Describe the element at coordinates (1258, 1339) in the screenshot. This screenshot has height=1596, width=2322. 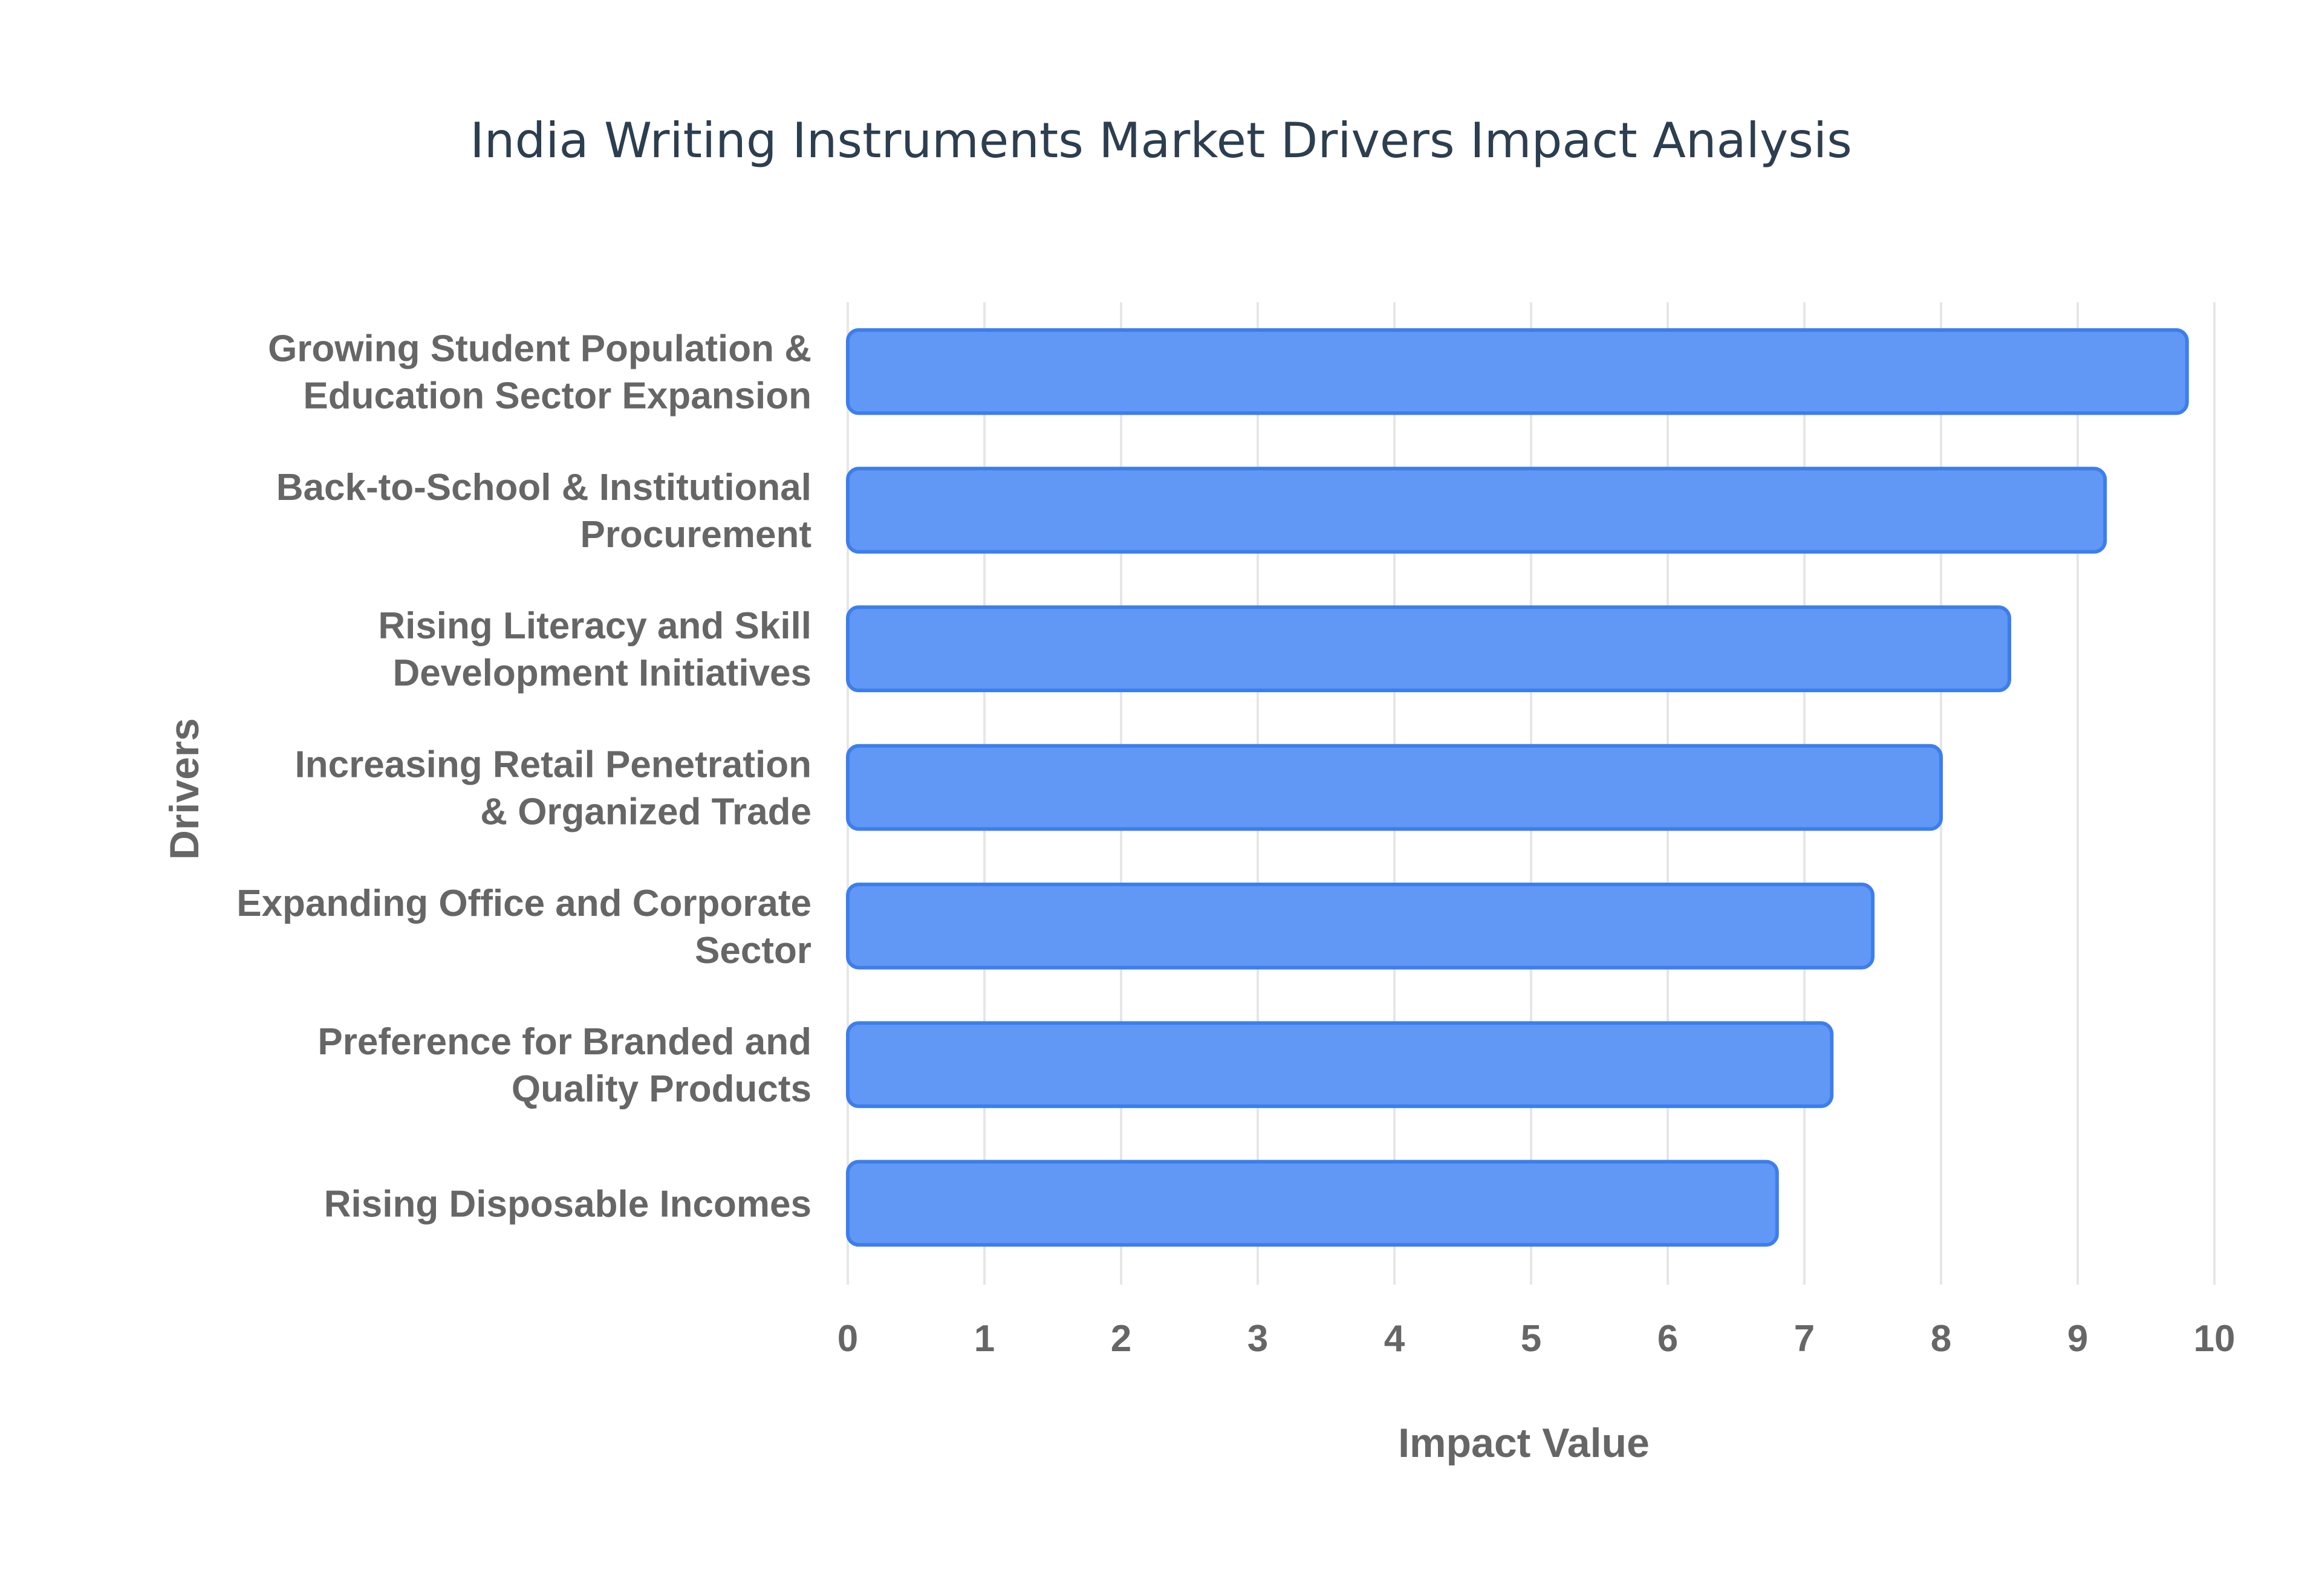
I see `x-tick-label: 3` at that location.